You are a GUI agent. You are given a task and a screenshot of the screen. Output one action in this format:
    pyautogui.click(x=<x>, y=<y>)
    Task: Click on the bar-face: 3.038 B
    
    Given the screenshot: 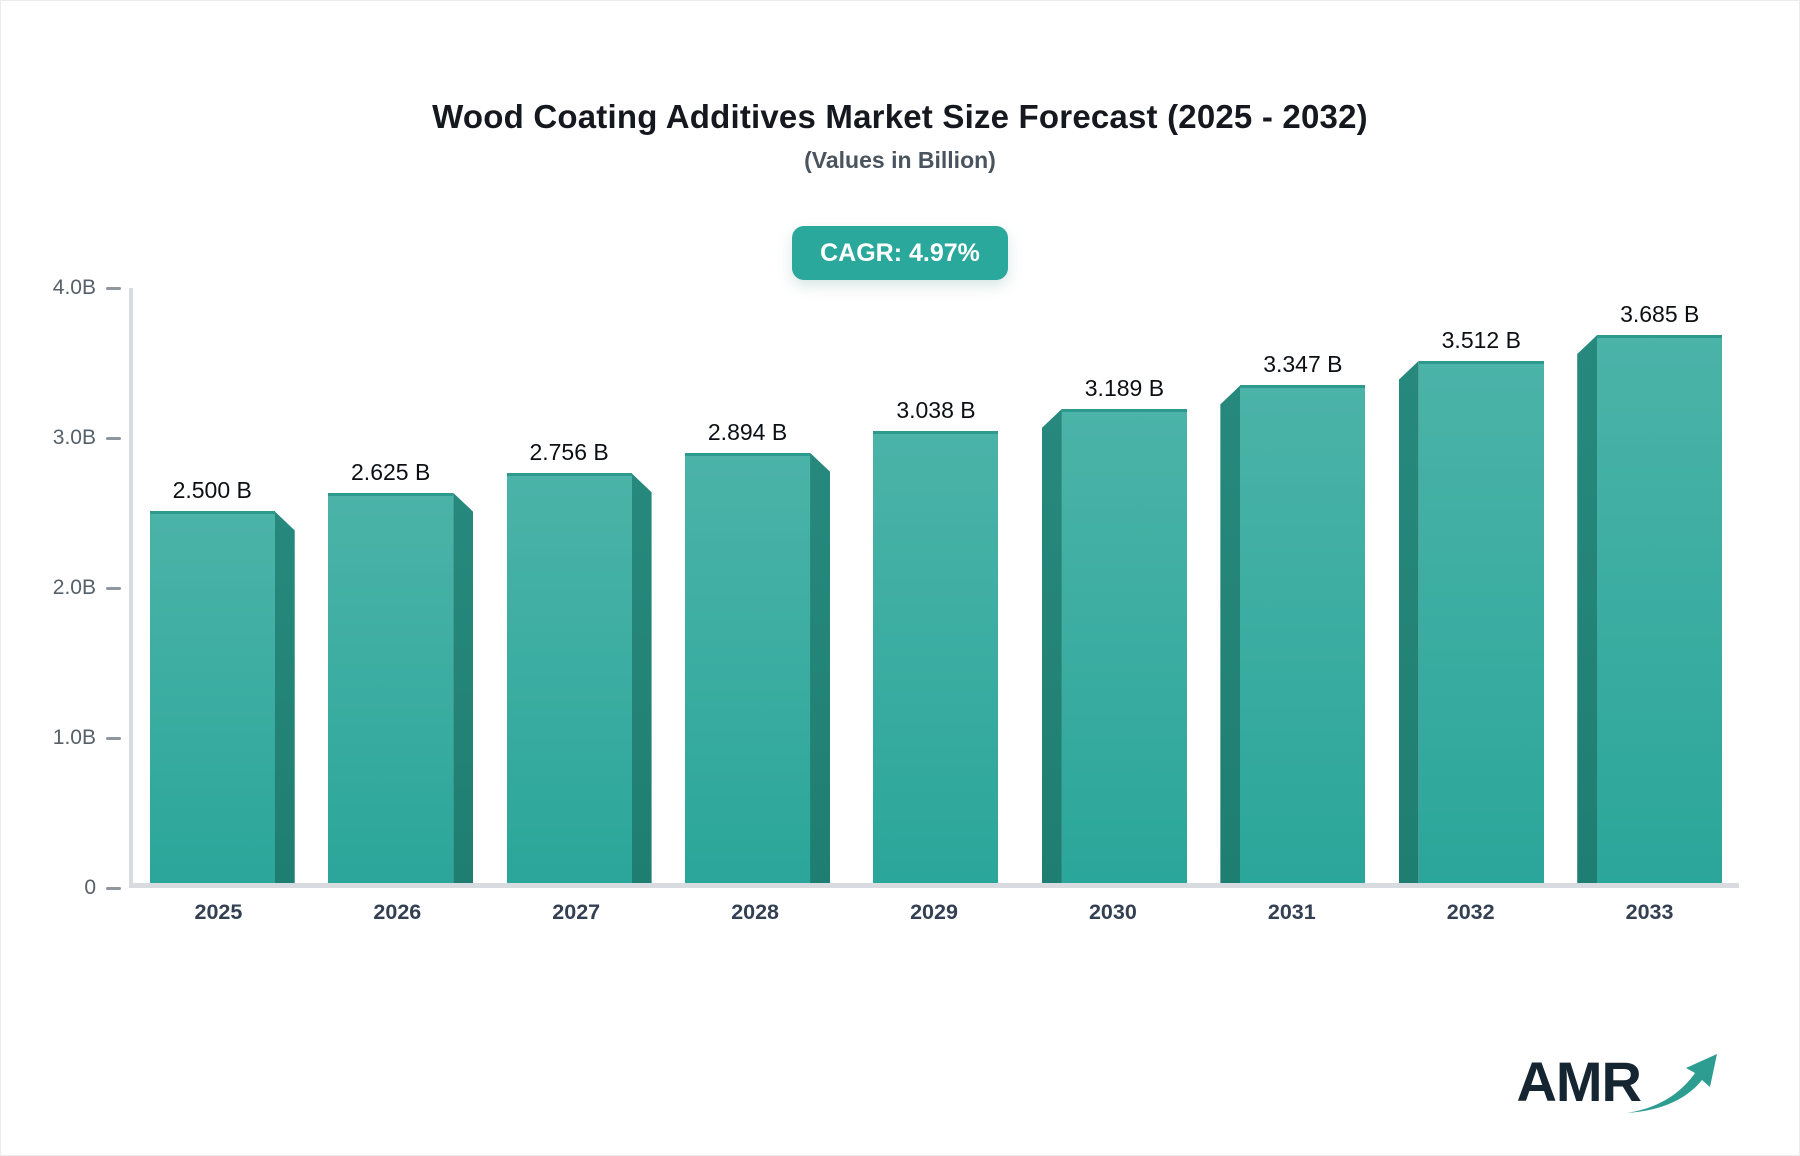 What is the action you would take?
    pyautogui.click(x=936, y=640)
    